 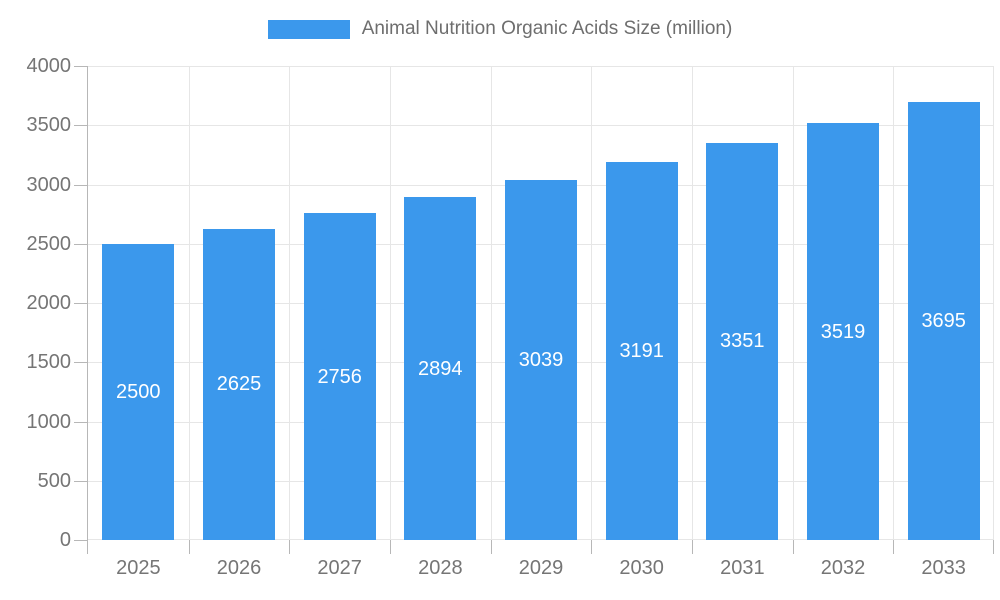 What do you see at coordinates (54, 480) in the screenshot?
I see `y-tick-label: 500` at bounding box center [54, 480].